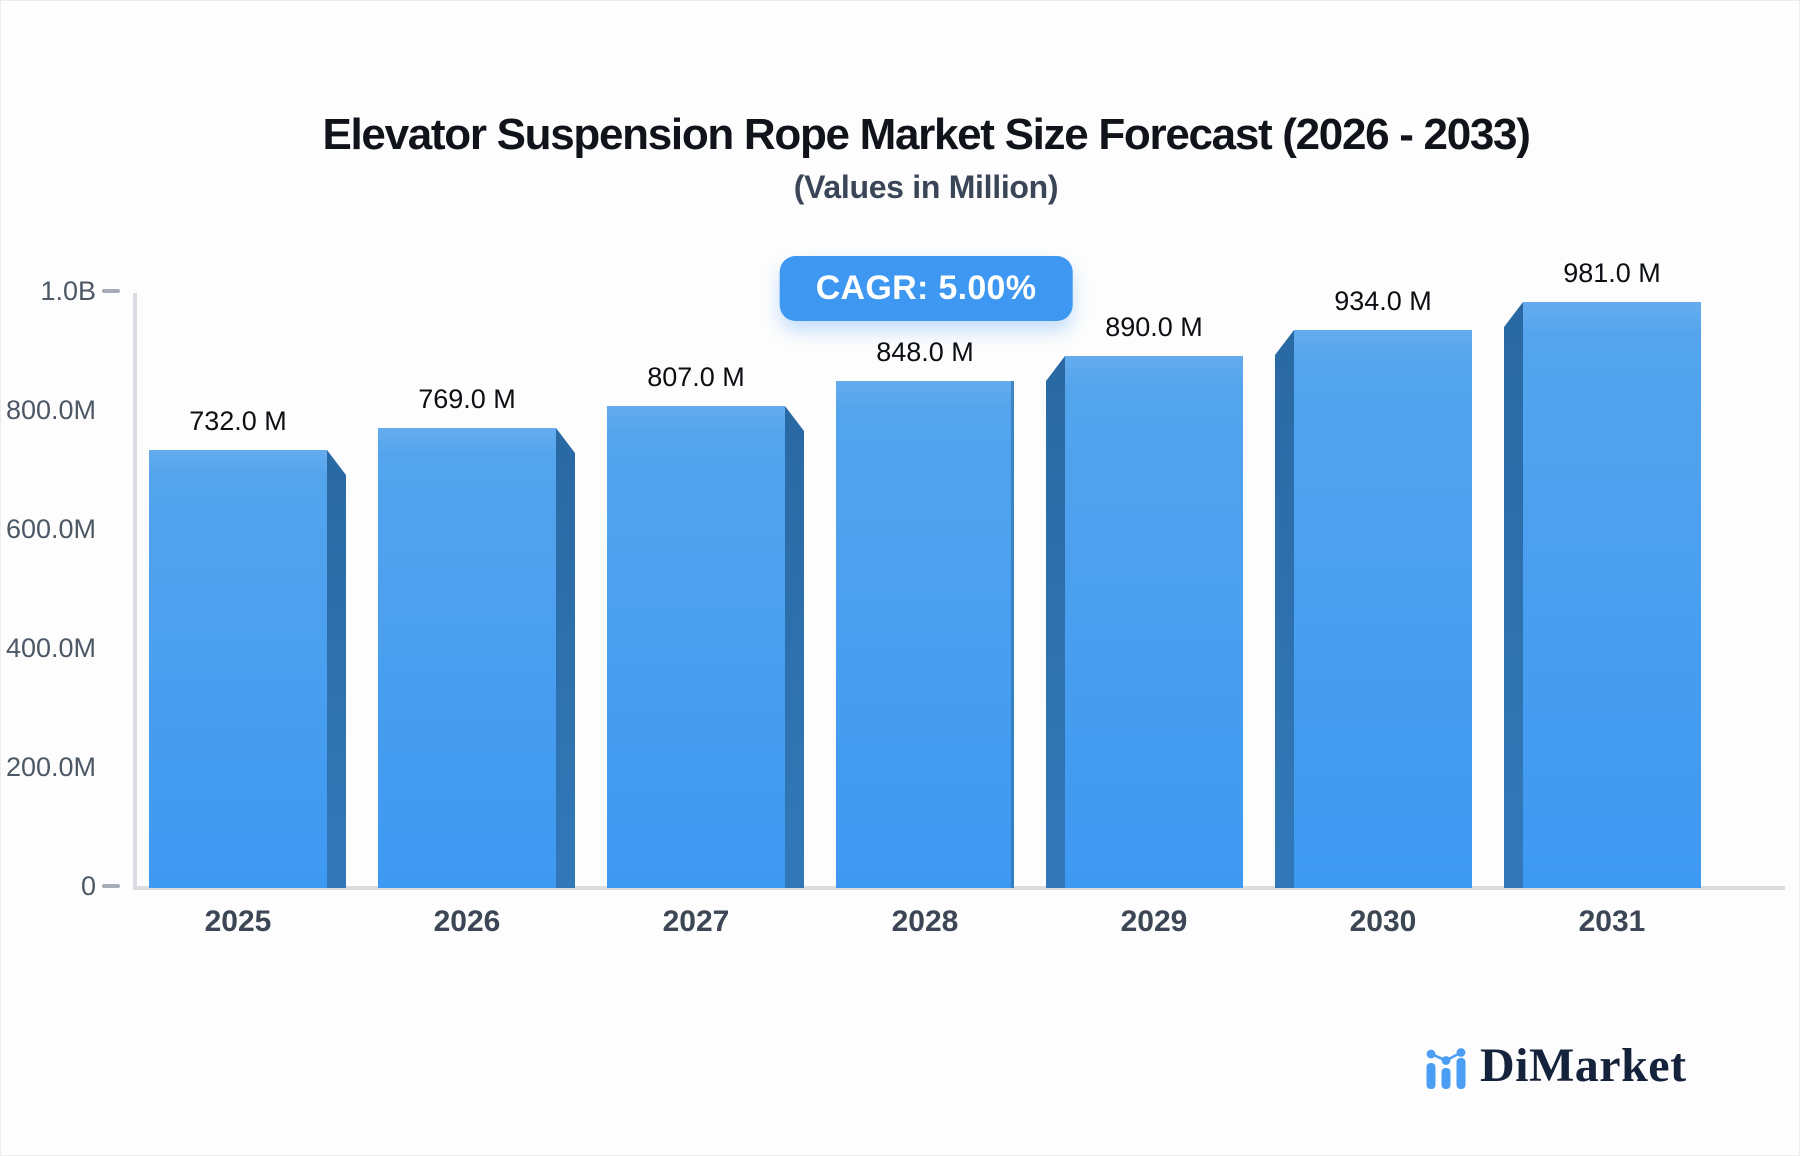 The image size is (1800, 1156). Describe the element at coordinates (1154, 327) in the screenshot. I see `bar-value-label: 890.0 M` at that location.